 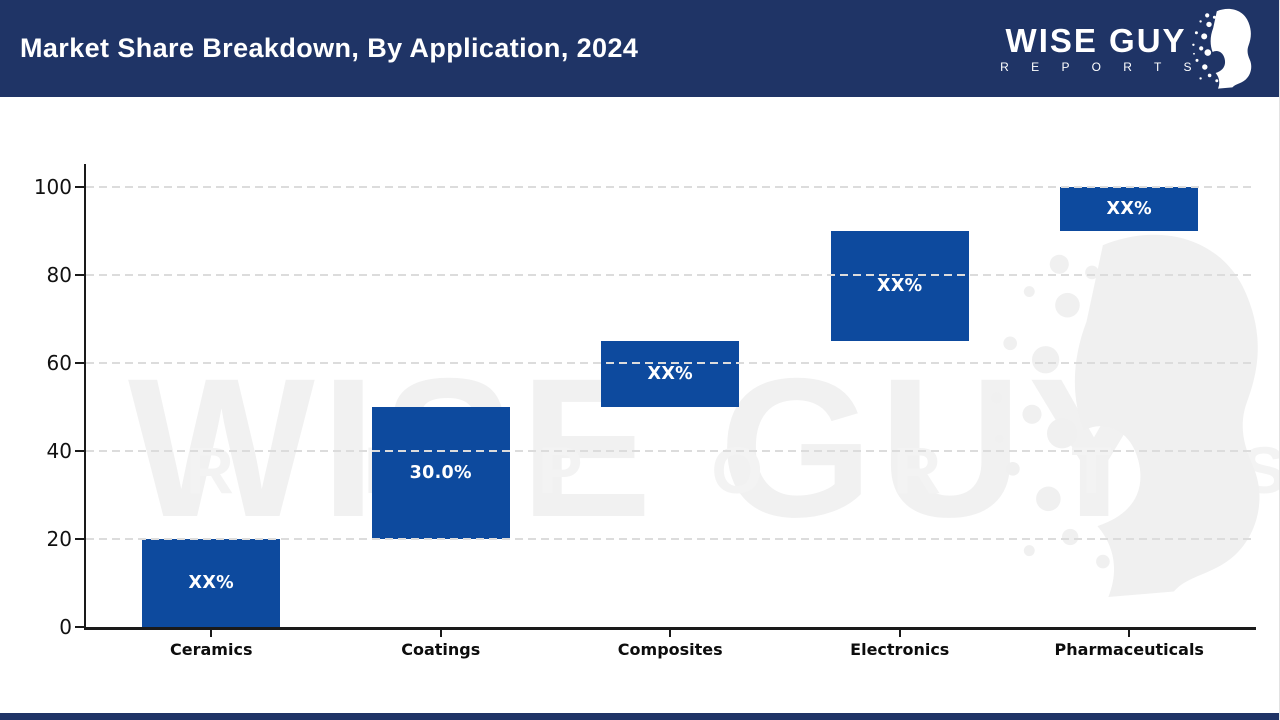 I want to click on x-tick-coatings, so click(x=440, y=633).